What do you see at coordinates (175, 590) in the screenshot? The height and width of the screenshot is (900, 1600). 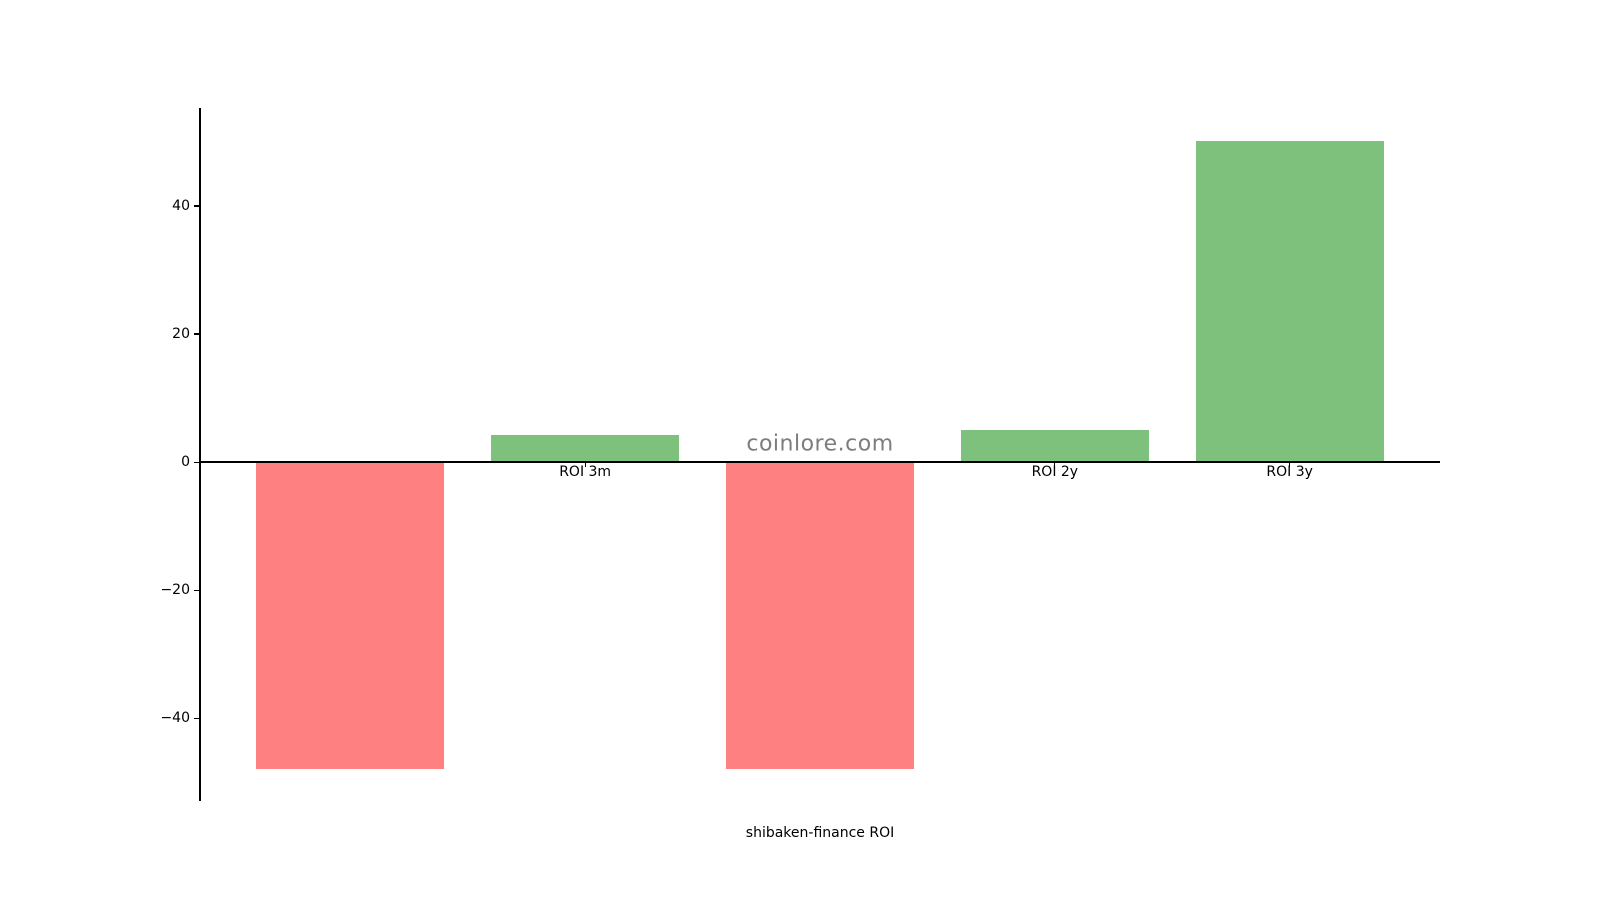 I see `y-tick-label: −20` at bounding box center [175, 590].